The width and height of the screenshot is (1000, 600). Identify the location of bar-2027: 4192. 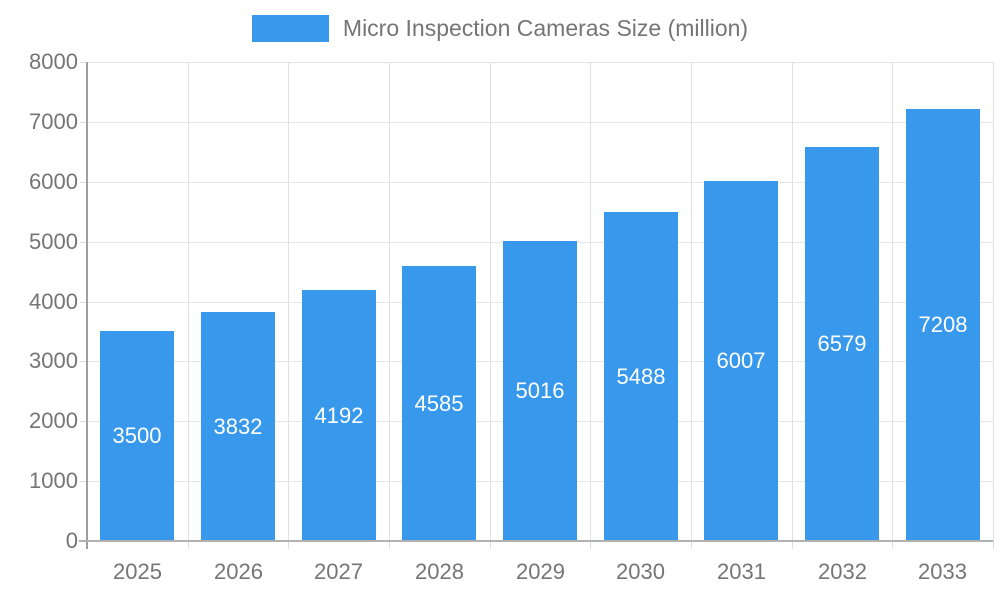
(339, 415).